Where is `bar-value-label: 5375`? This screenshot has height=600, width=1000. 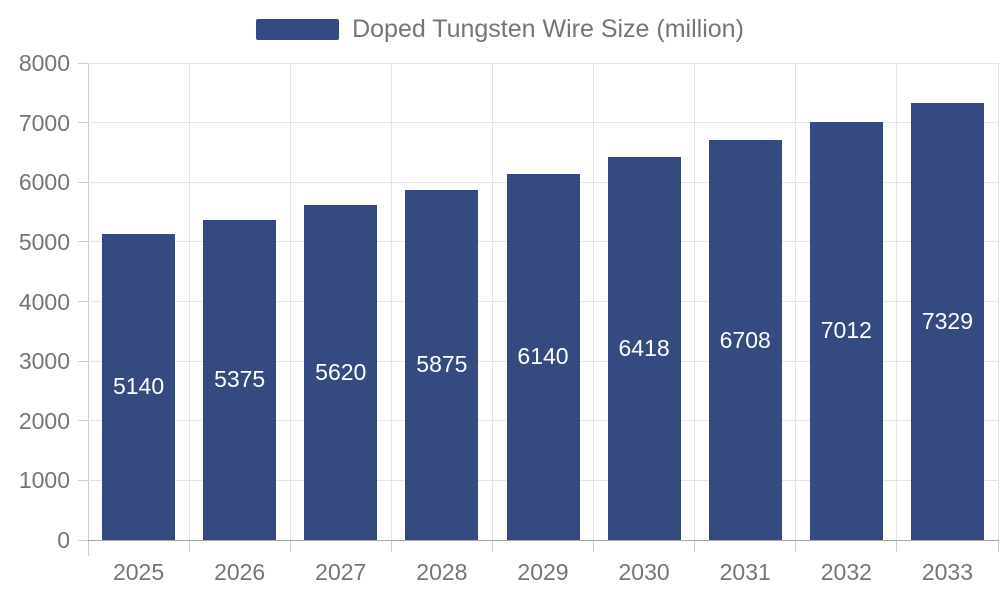
bar-value-label: 5375 is located at coordinates (240, 379).